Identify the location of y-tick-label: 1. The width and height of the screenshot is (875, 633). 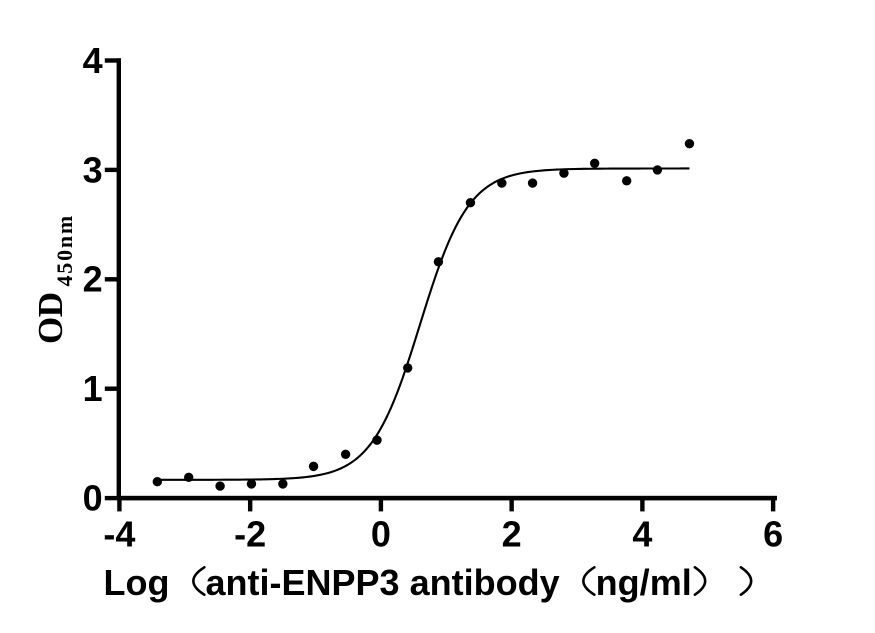
(93, 388).